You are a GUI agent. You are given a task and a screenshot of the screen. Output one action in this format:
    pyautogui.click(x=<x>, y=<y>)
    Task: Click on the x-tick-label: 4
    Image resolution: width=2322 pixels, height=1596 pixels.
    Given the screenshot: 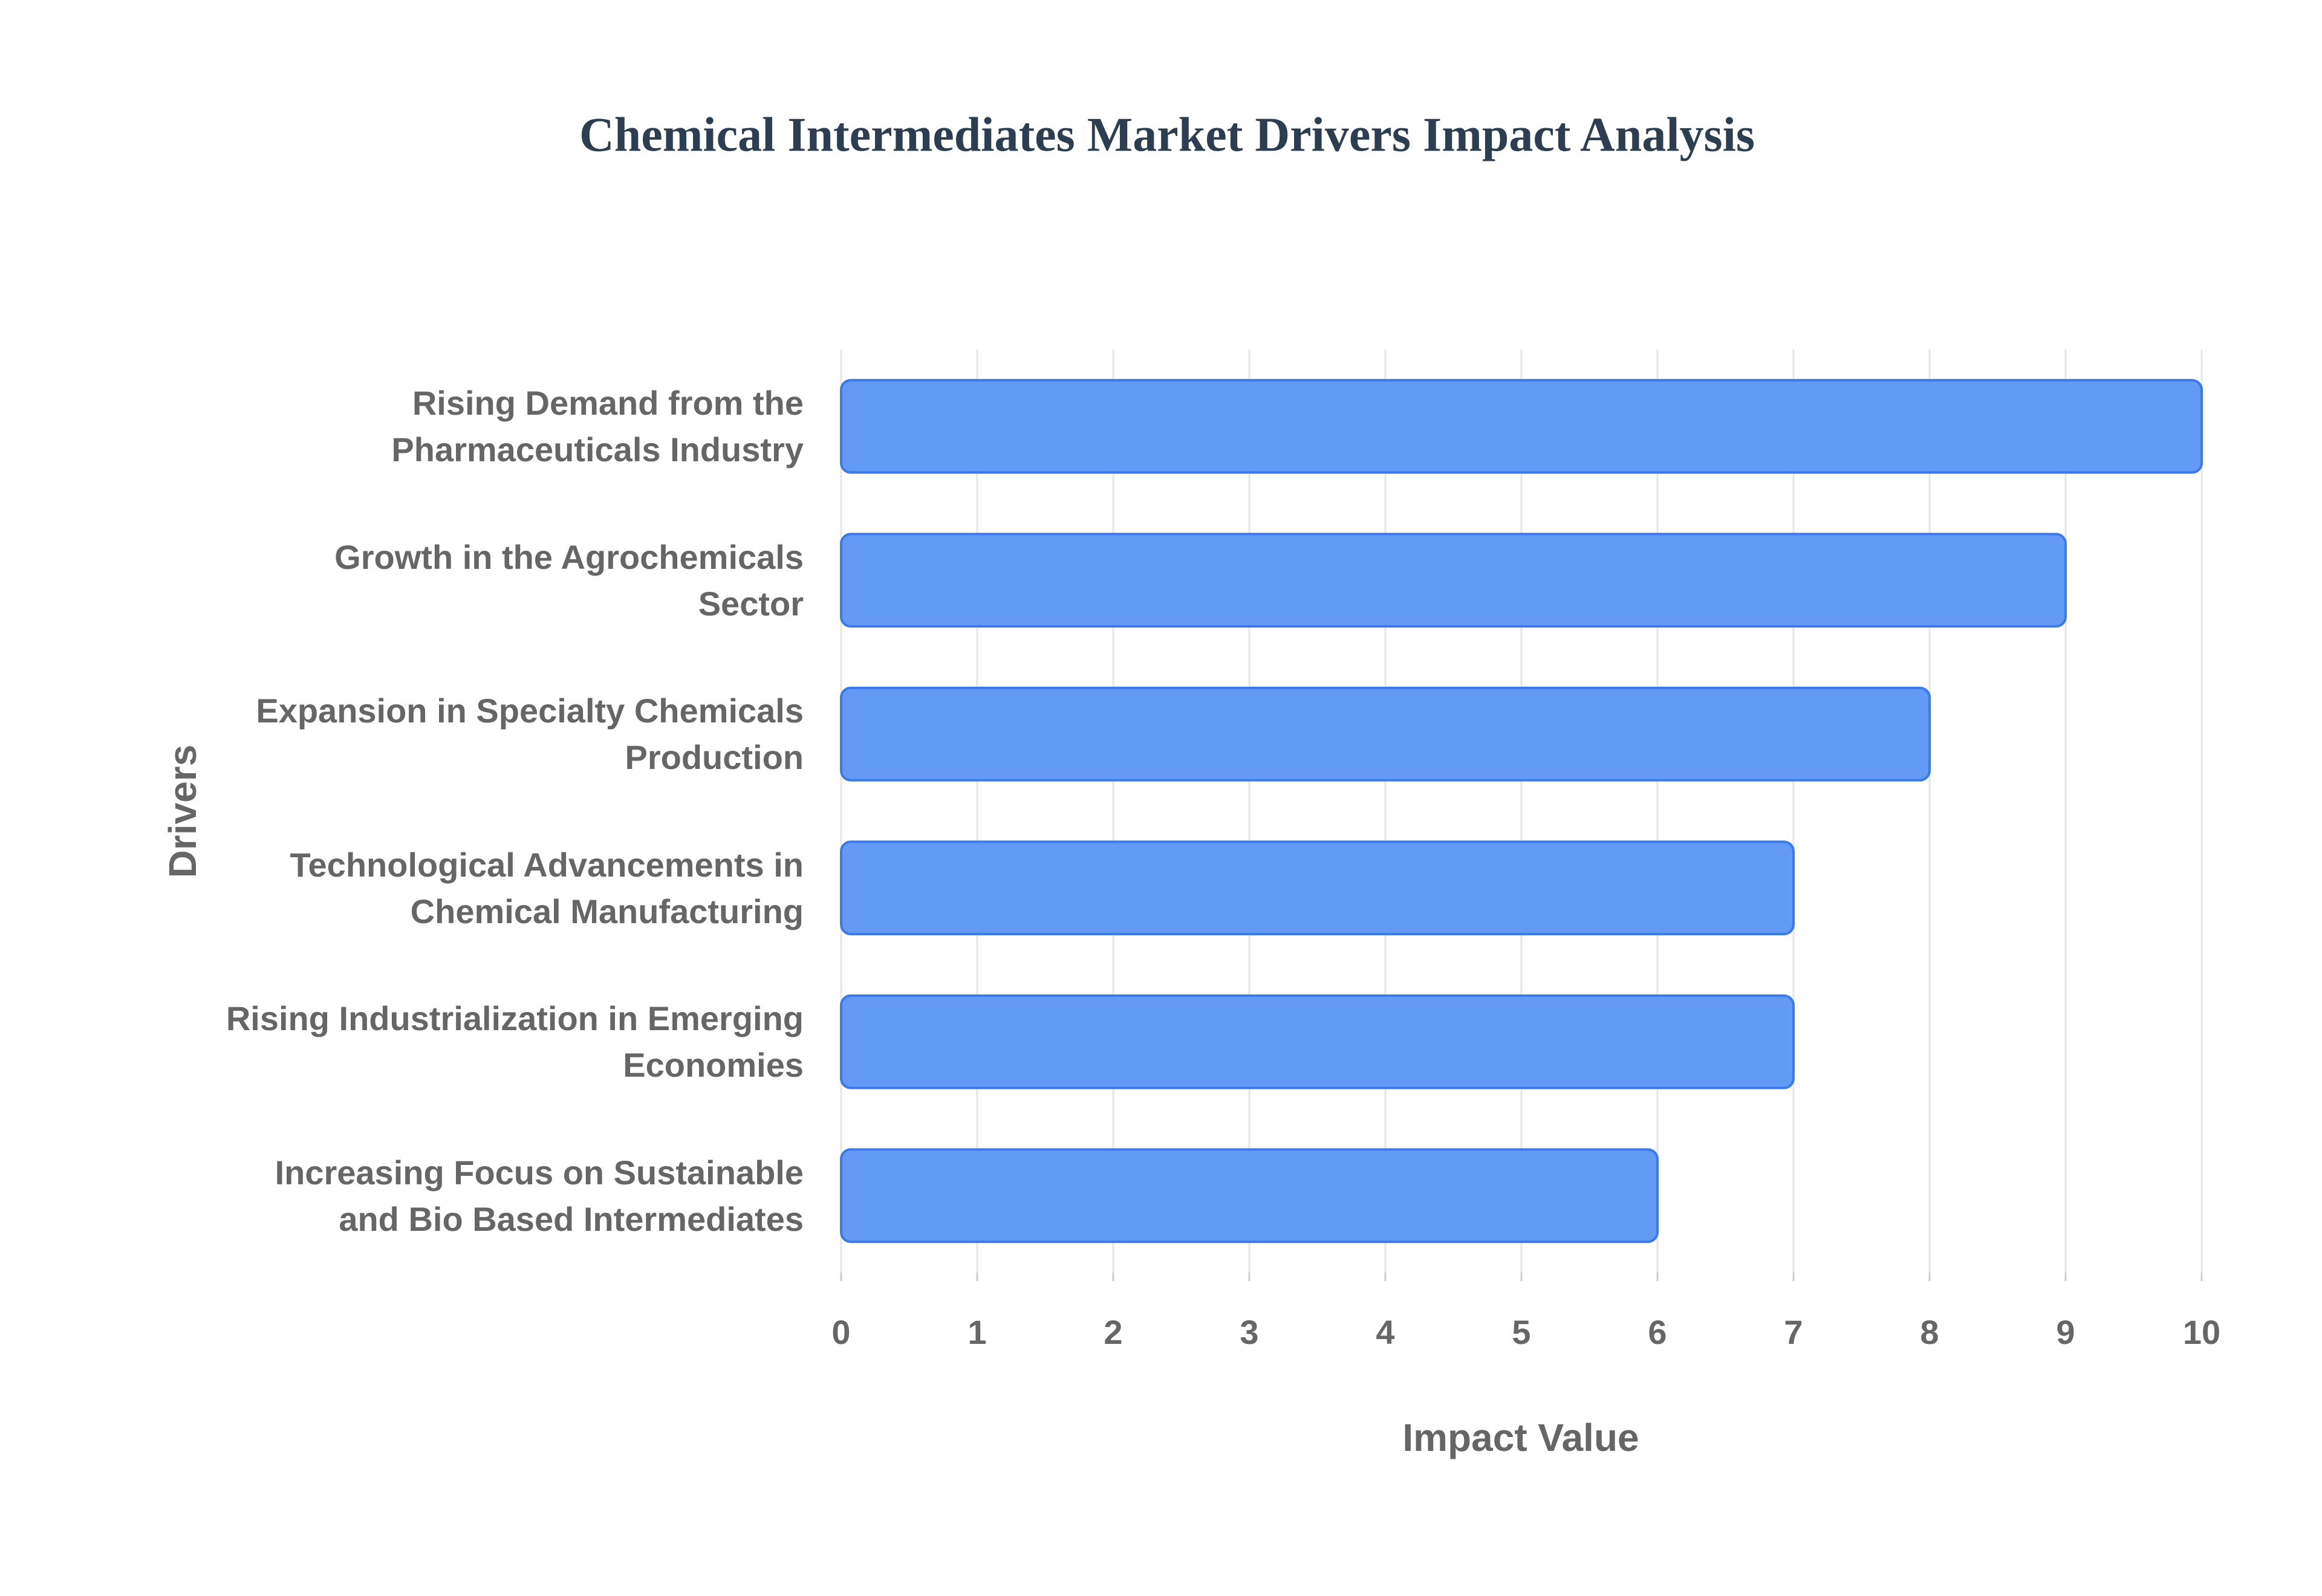 What is the action you would take?
    pyautogui.click(x=1385, y=1332)
    